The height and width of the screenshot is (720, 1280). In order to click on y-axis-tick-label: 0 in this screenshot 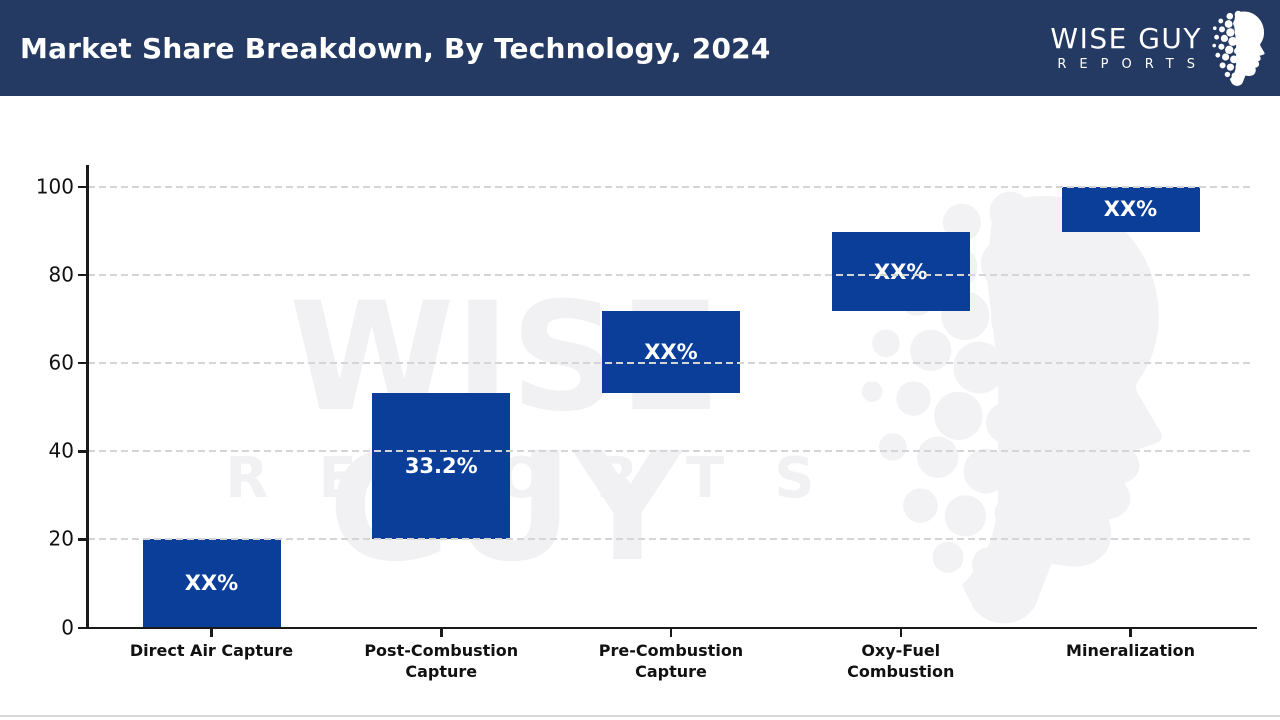, I will do `click(67, 627)`.